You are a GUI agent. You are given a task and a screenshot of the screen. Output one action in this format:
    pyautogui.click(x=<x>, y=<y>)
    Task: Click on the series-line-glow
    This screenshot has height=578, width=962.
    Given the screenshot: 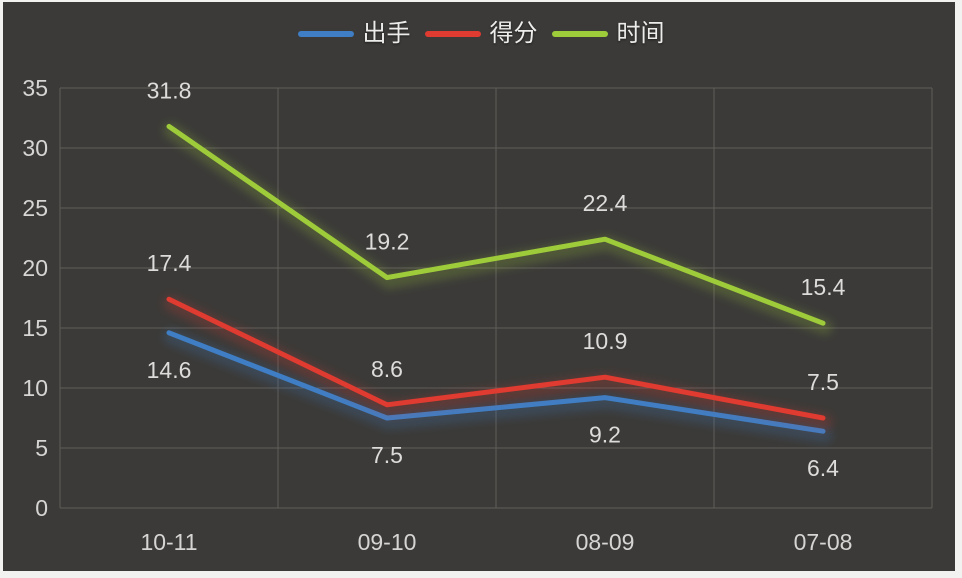 What is the action you would take?
    pyautogui.click(x=498, y=386)
    